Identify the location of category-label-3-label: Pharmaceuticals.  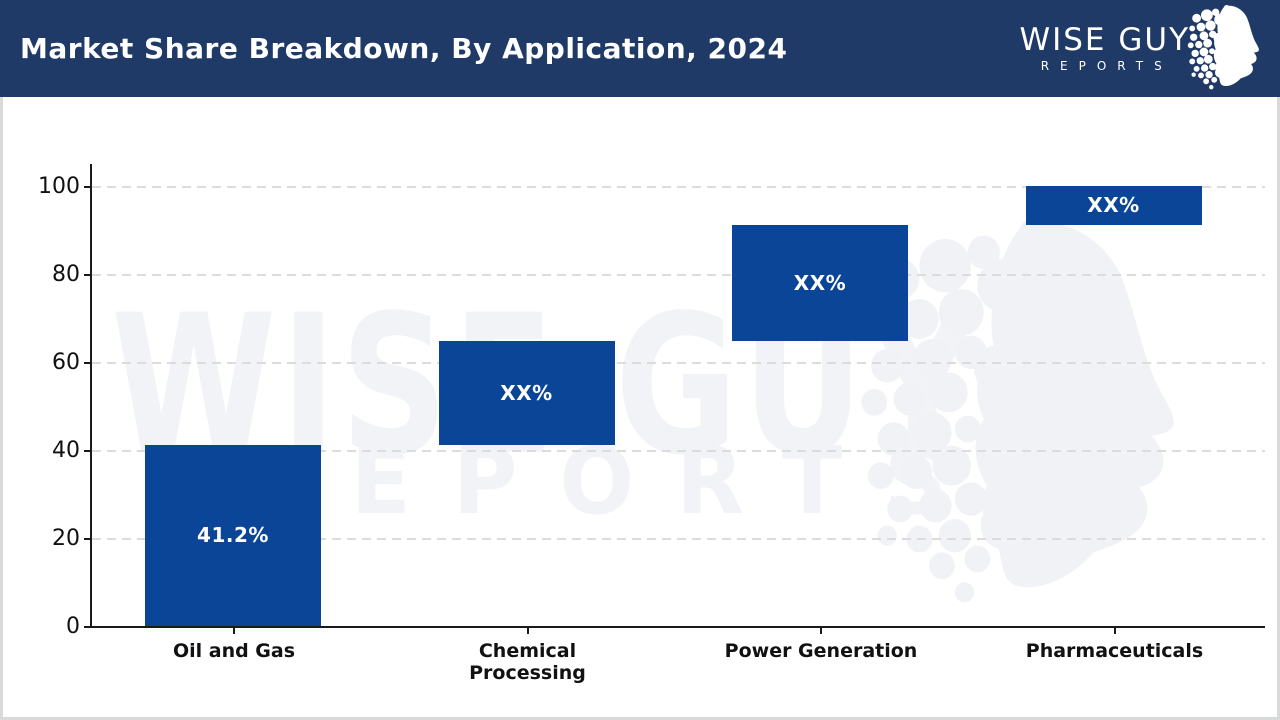
(1114, 651).